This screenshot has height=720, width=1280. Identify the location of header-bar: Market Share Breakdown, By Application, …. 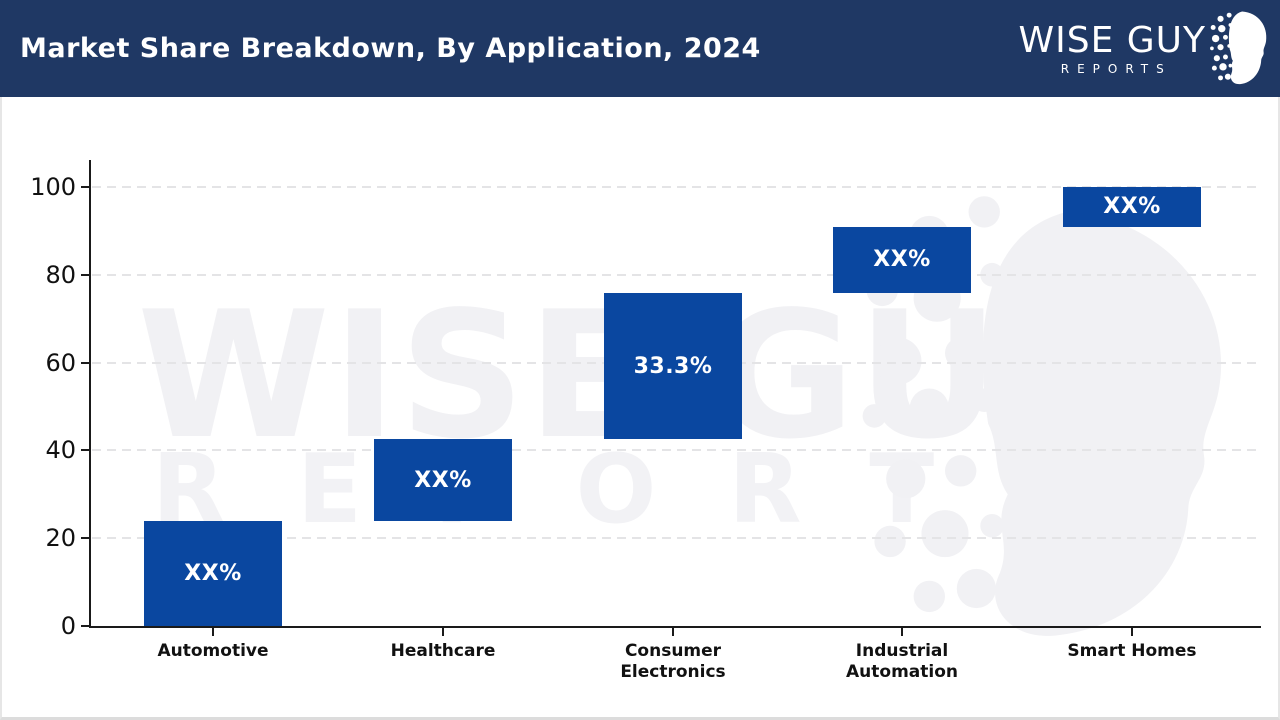
(640, 48).